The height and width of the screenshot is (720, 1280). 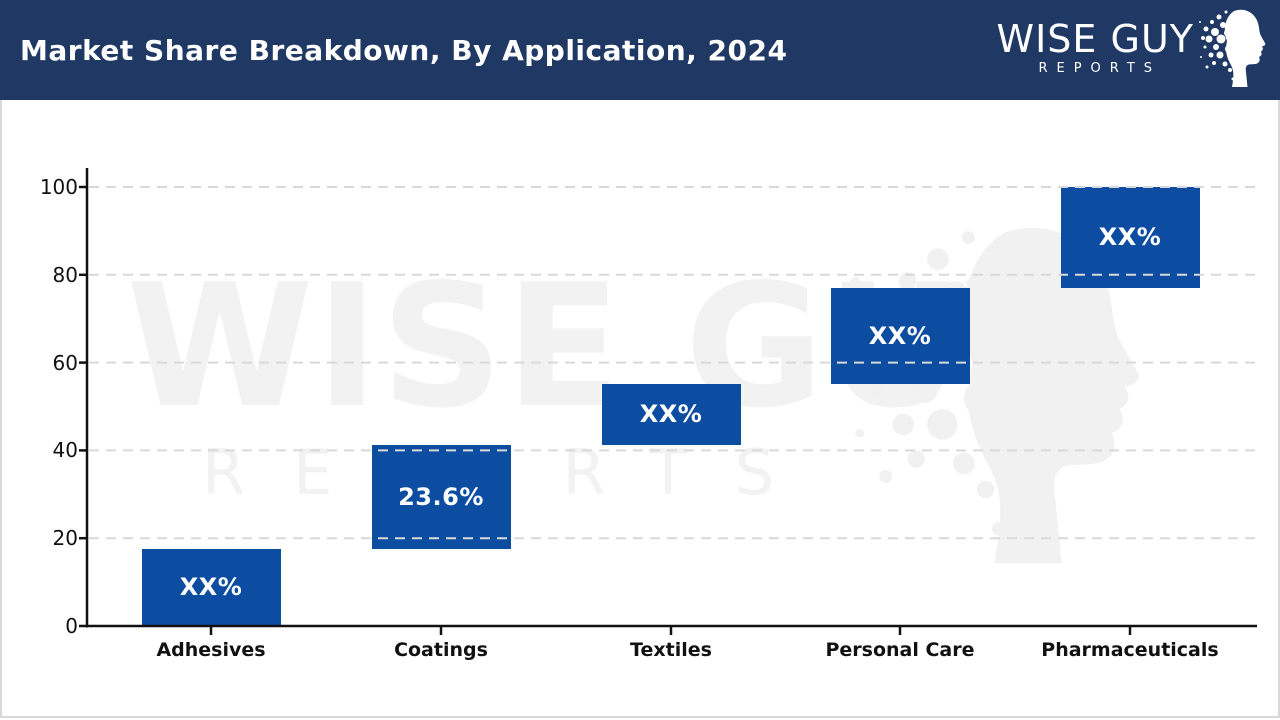 I want to click on x-category-label: Adhesives, so click(x=211, y=650).